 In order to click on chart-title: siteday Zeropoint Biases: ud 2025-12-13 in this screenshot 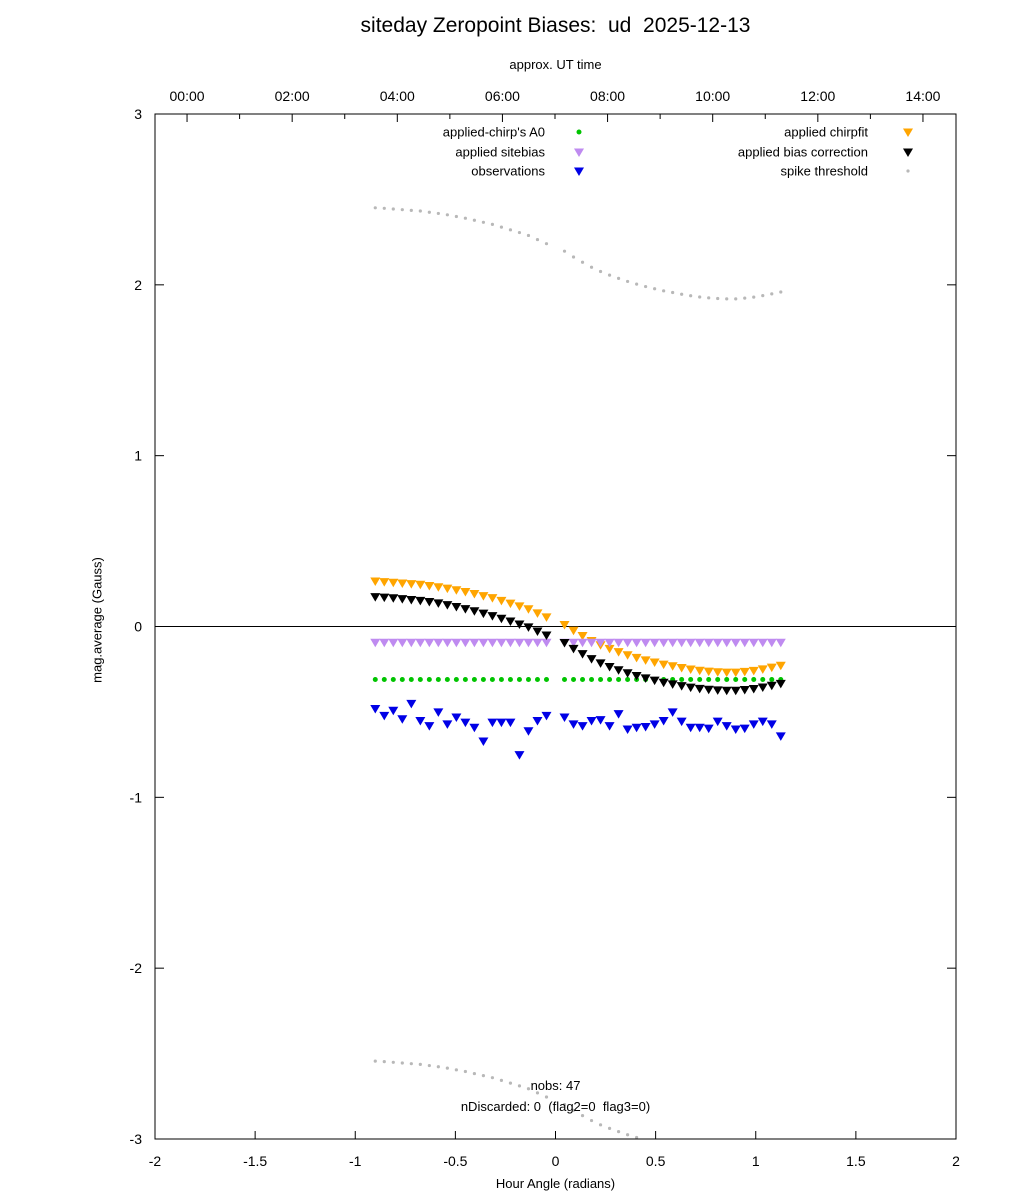, I will do `click(555, 25)`.